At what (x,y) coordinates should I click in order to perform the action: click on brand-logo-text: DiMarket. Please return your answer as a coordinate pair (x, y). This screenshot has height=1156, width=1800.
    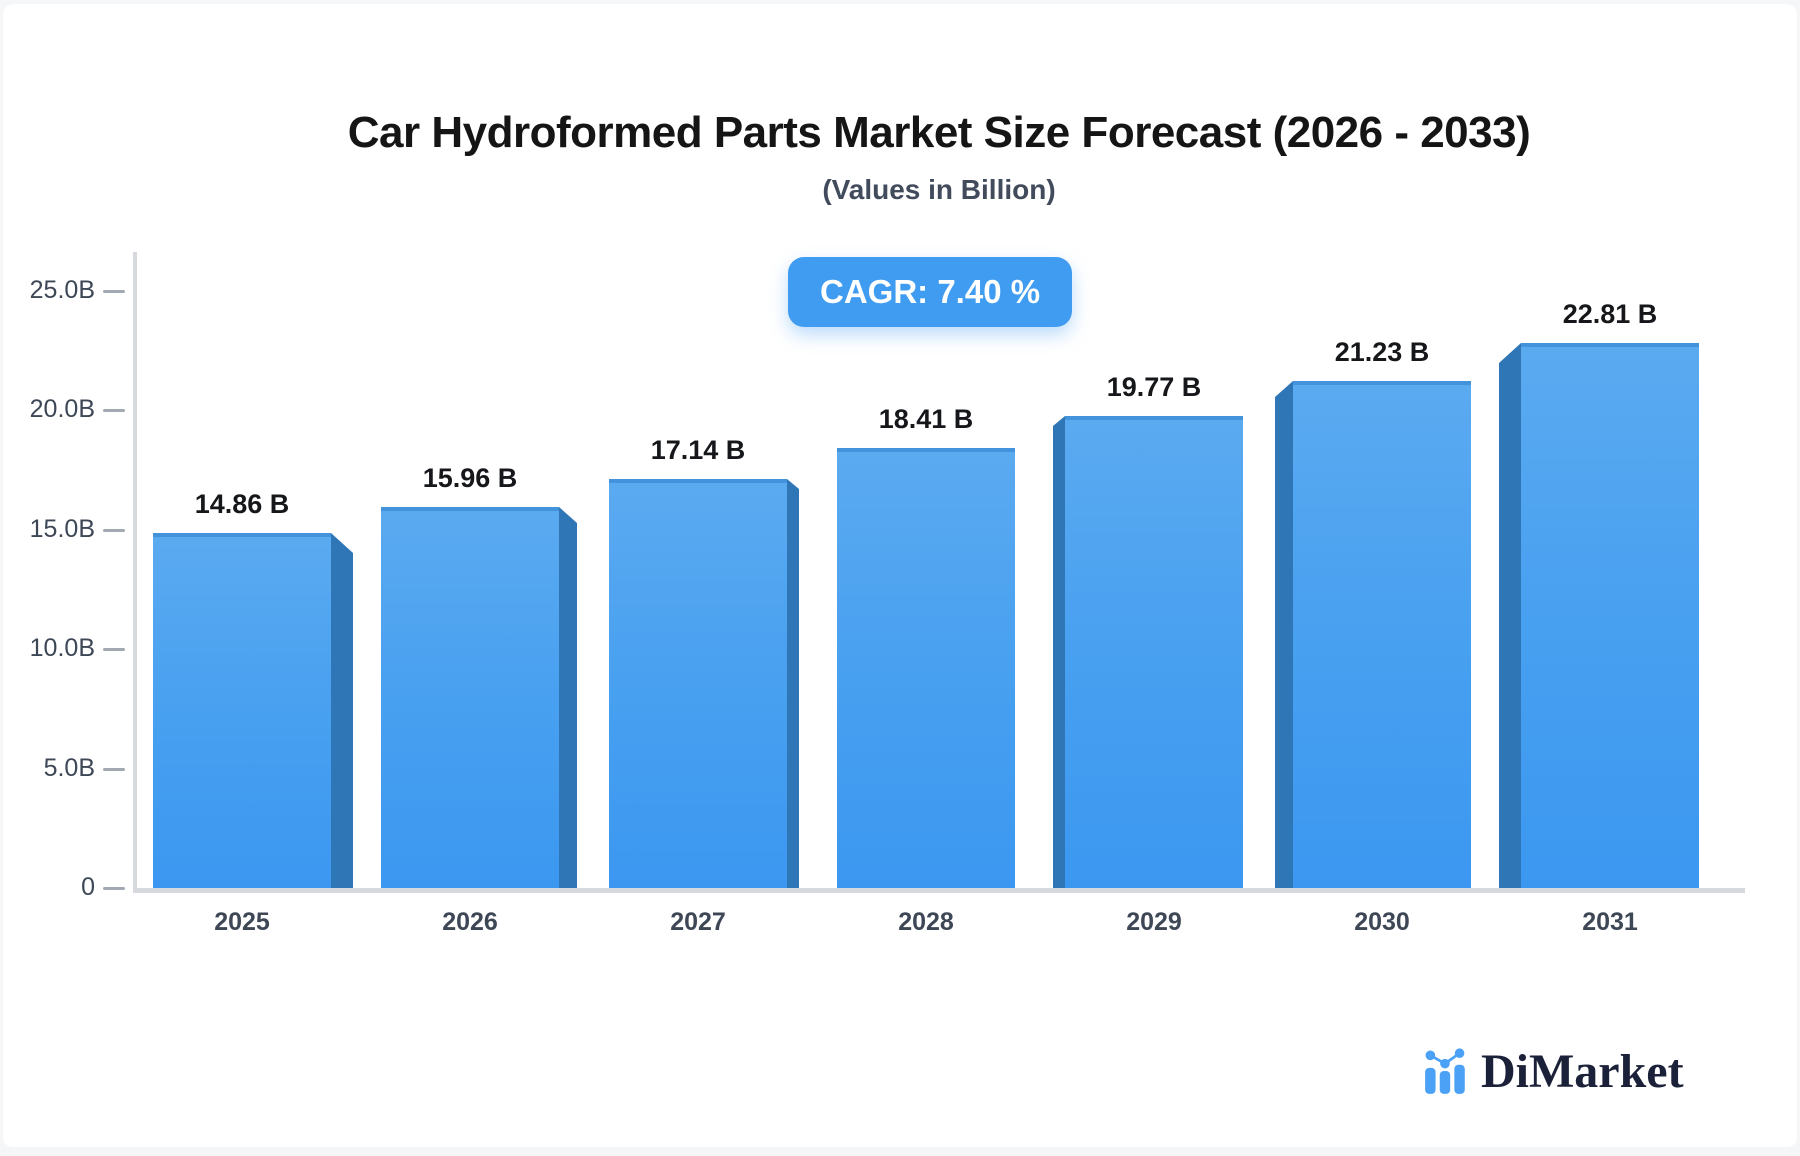
    Looking at the image, I should click on (1582, 1071).